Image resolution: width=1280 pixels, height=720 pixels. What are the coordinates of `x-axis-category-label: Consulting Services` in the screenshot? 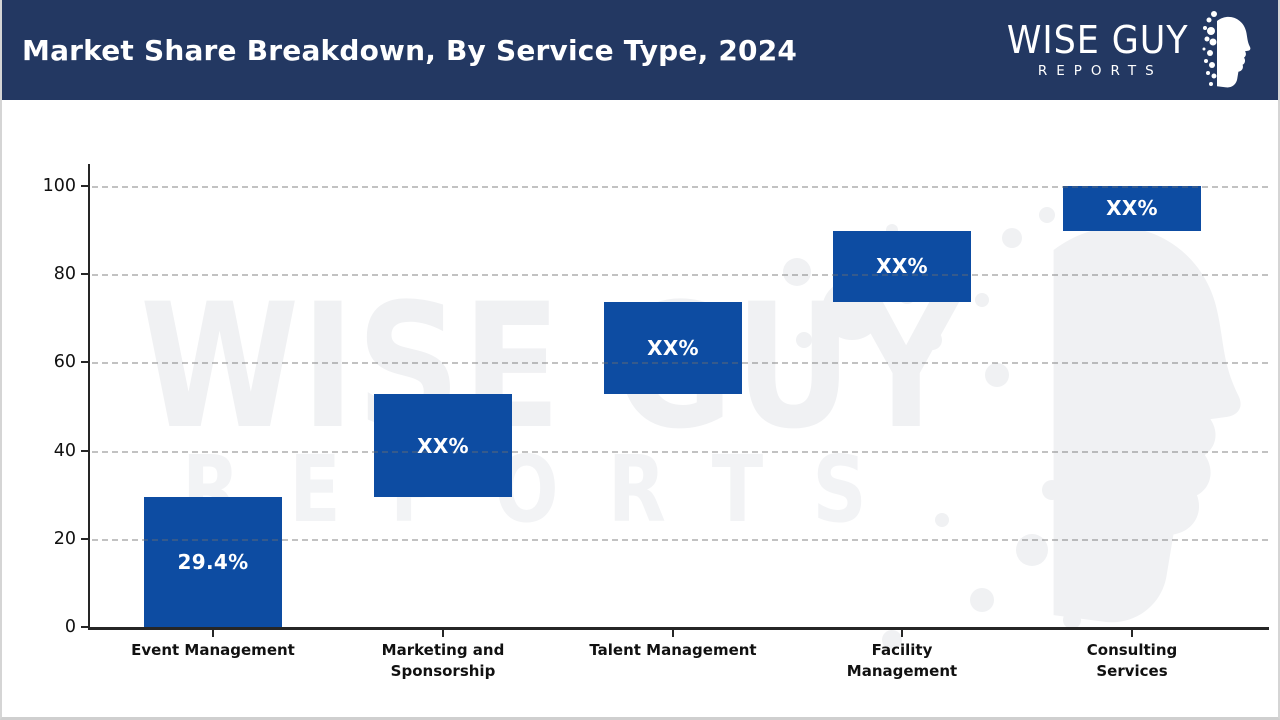 It's located at (1132, 660).